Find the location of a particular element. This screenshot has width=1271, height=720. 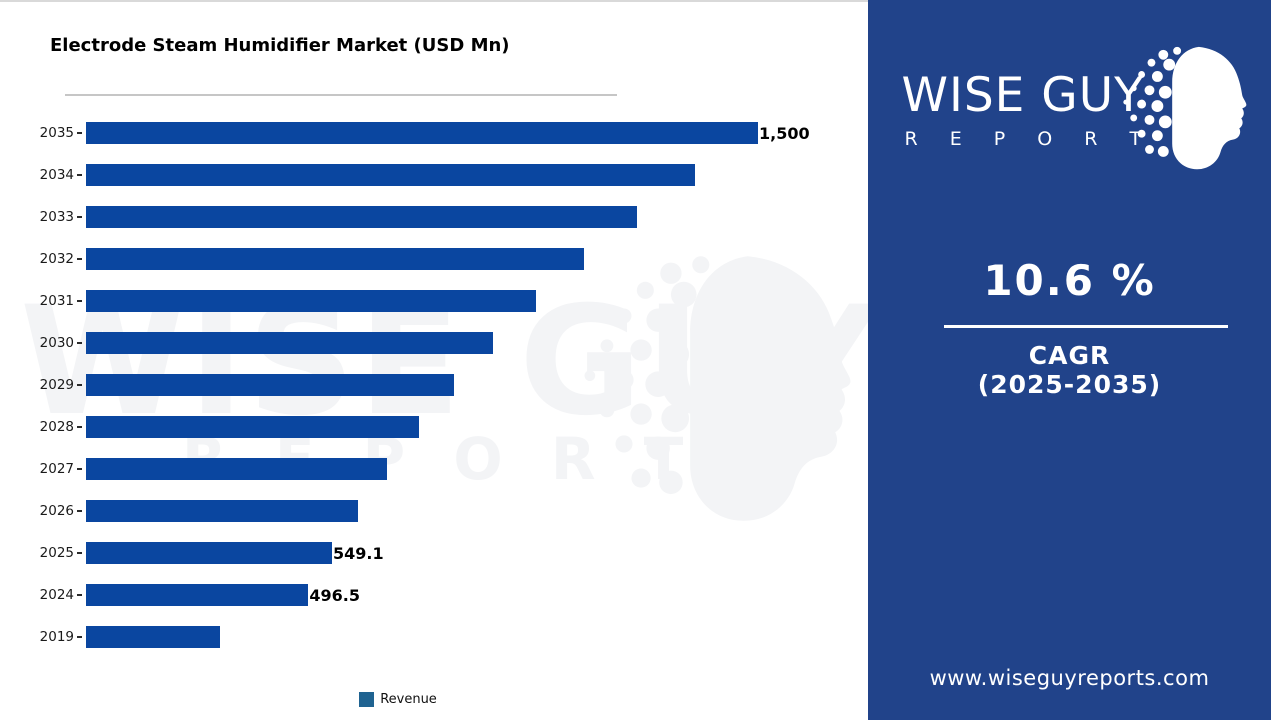

y-axis-tick-label: 2025 is located at coordinates (56, 553).